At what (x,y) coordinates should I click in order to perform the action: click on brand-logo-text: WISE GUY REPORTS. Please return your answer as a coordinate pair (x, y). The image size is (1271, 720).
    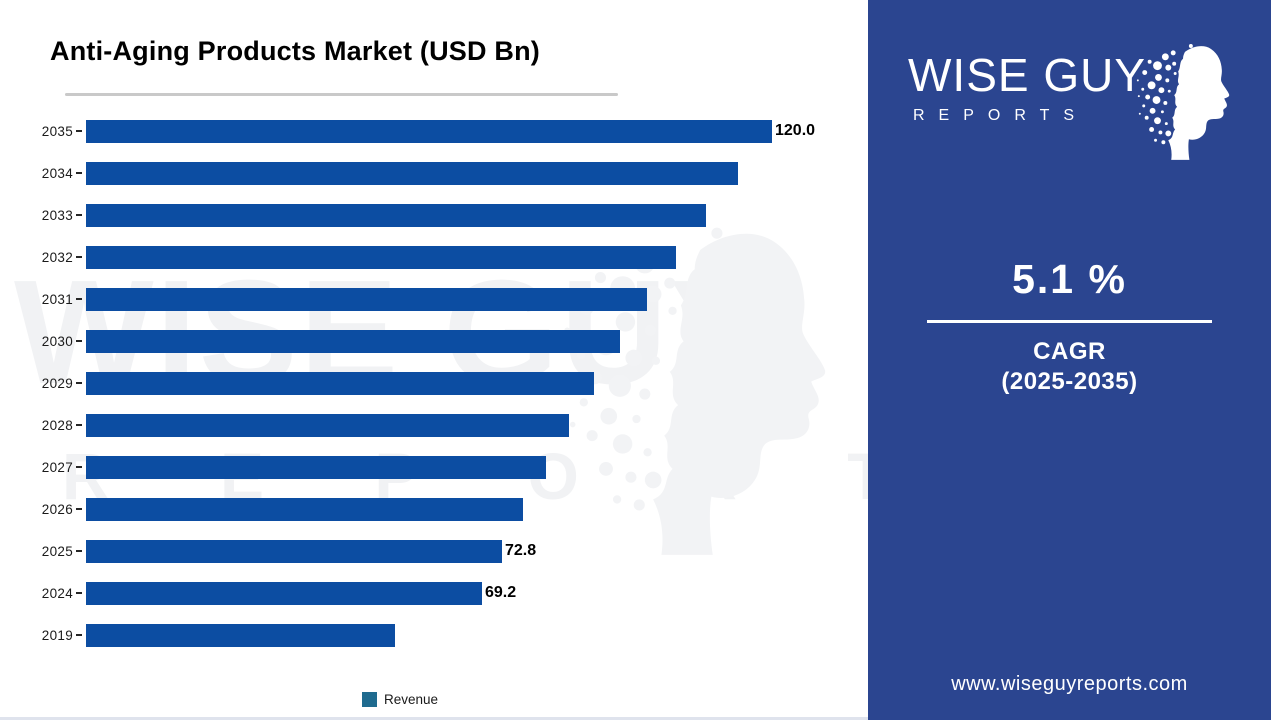
    Looking at the image, I should click on (1027, 86).